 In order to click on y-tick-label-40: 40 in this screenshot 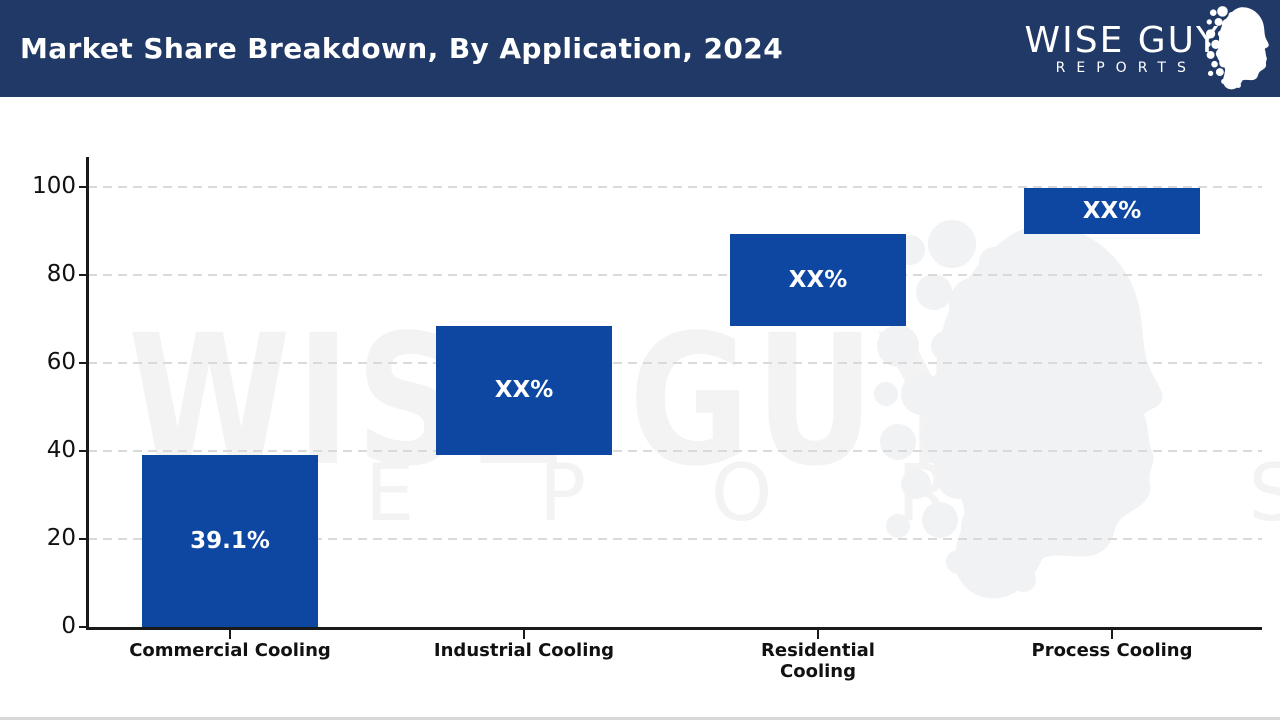, I will do `click(61, 450)`.